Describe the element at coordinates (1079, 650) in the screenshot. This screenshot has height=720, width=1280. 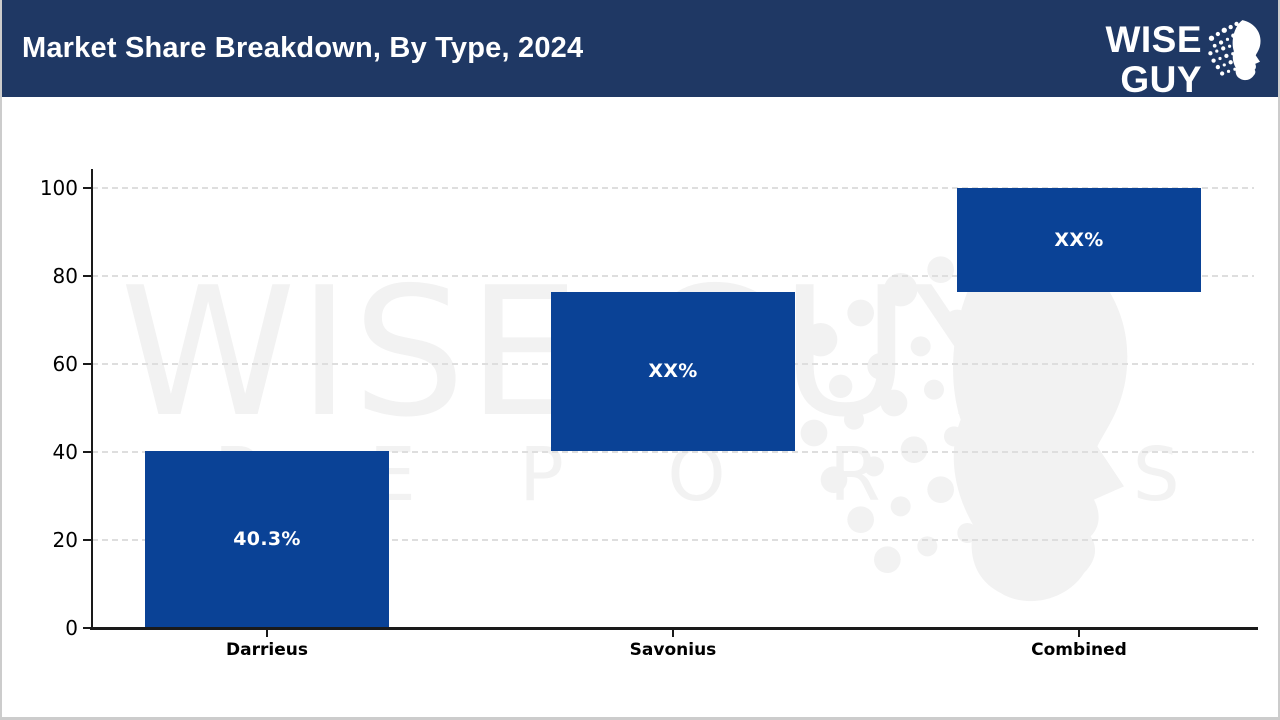
I see `x-axis-label-combined: Combined` at that location.